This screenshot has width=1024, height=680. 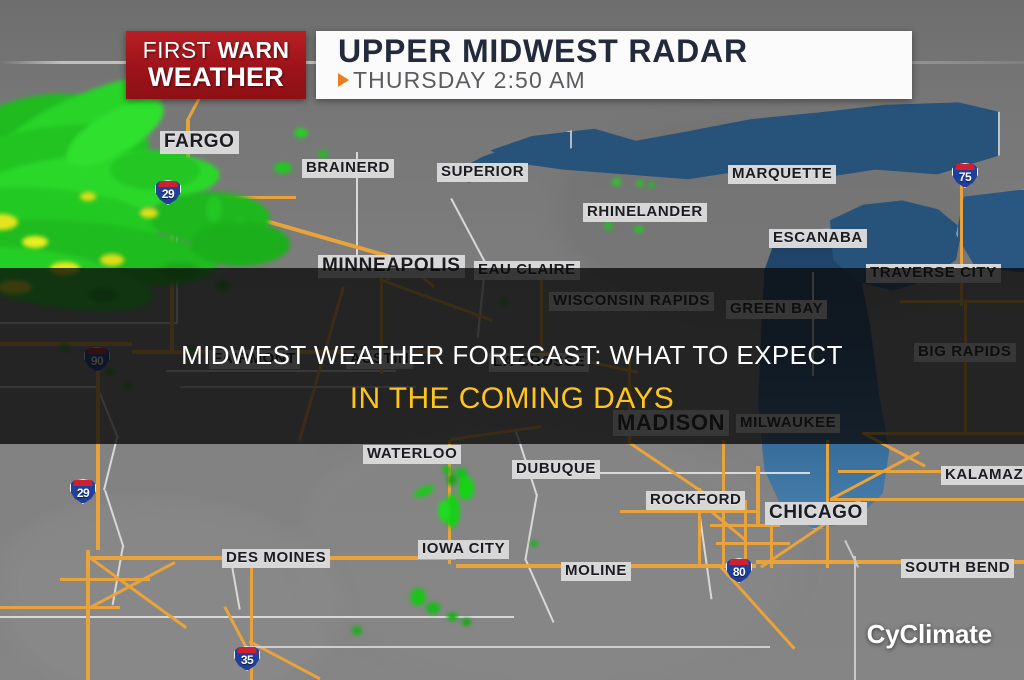 I want to click on lake-huron-edge, so click(x=990, y=231).